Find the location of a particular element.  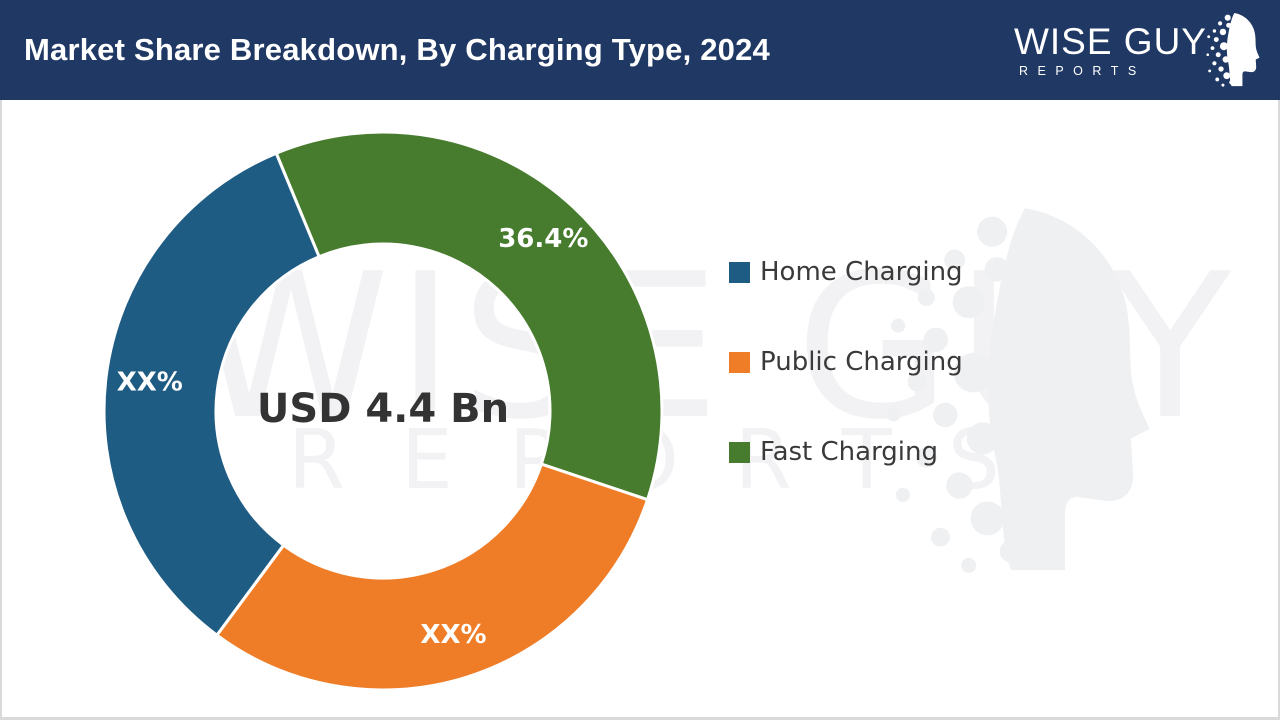

logo-text: WISE GUY REPORTS is located at coordinates (1110, 50).